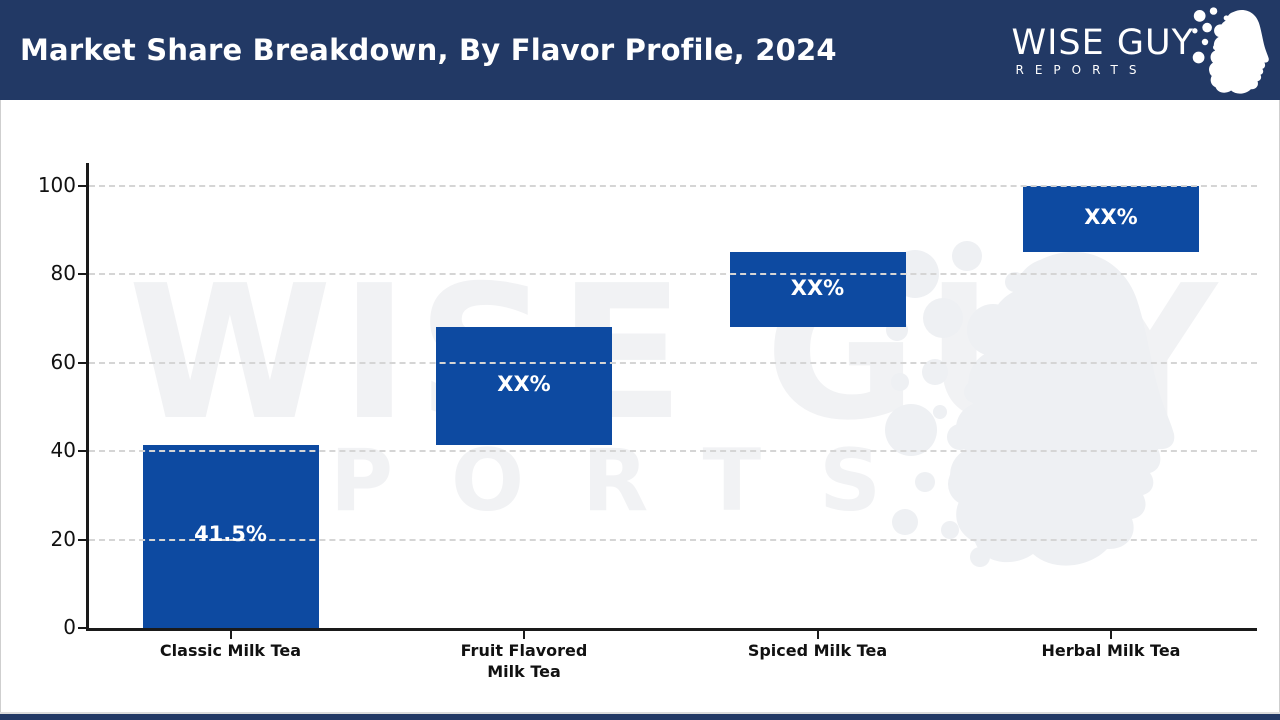  What do you see at coordinates (524, 650) in the screenshot?
I see `x-tick-label-line: Fruit Flavored` at bounding box center [524, 650].